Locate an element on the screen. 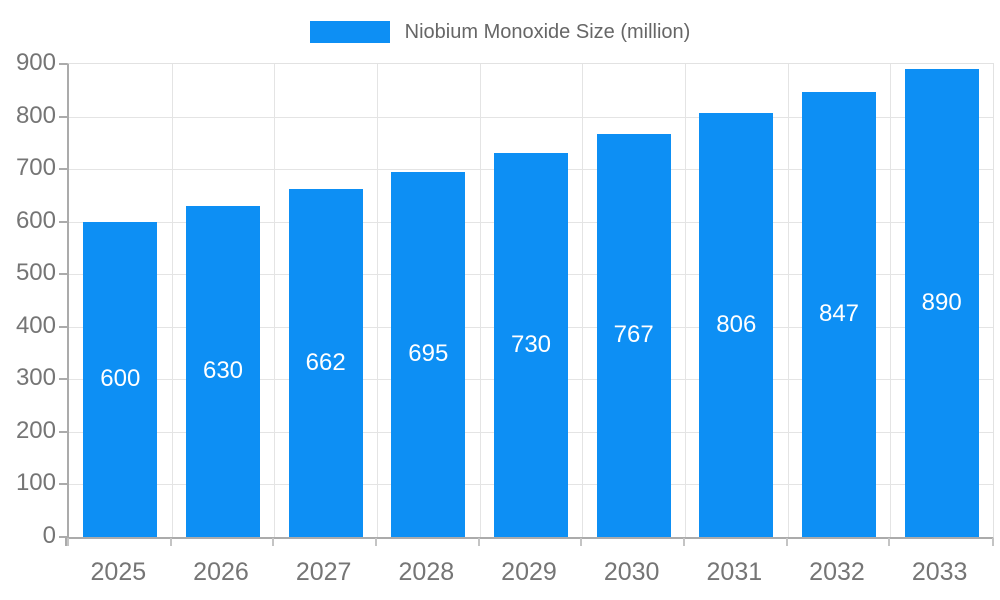  y-tick-label: 600 is located at coordinates (35, 220).